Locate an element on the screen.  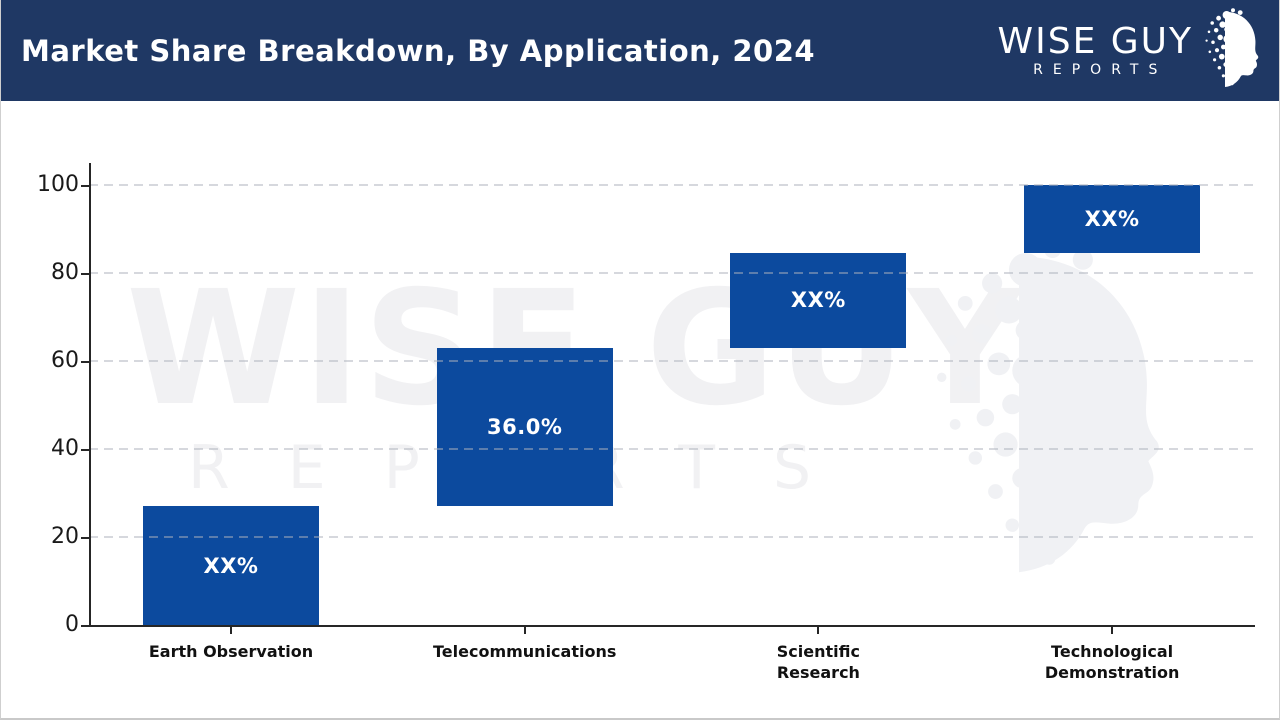
x-tick-label-earth-observation: Earth Observation is located at coordinates (231, 651).